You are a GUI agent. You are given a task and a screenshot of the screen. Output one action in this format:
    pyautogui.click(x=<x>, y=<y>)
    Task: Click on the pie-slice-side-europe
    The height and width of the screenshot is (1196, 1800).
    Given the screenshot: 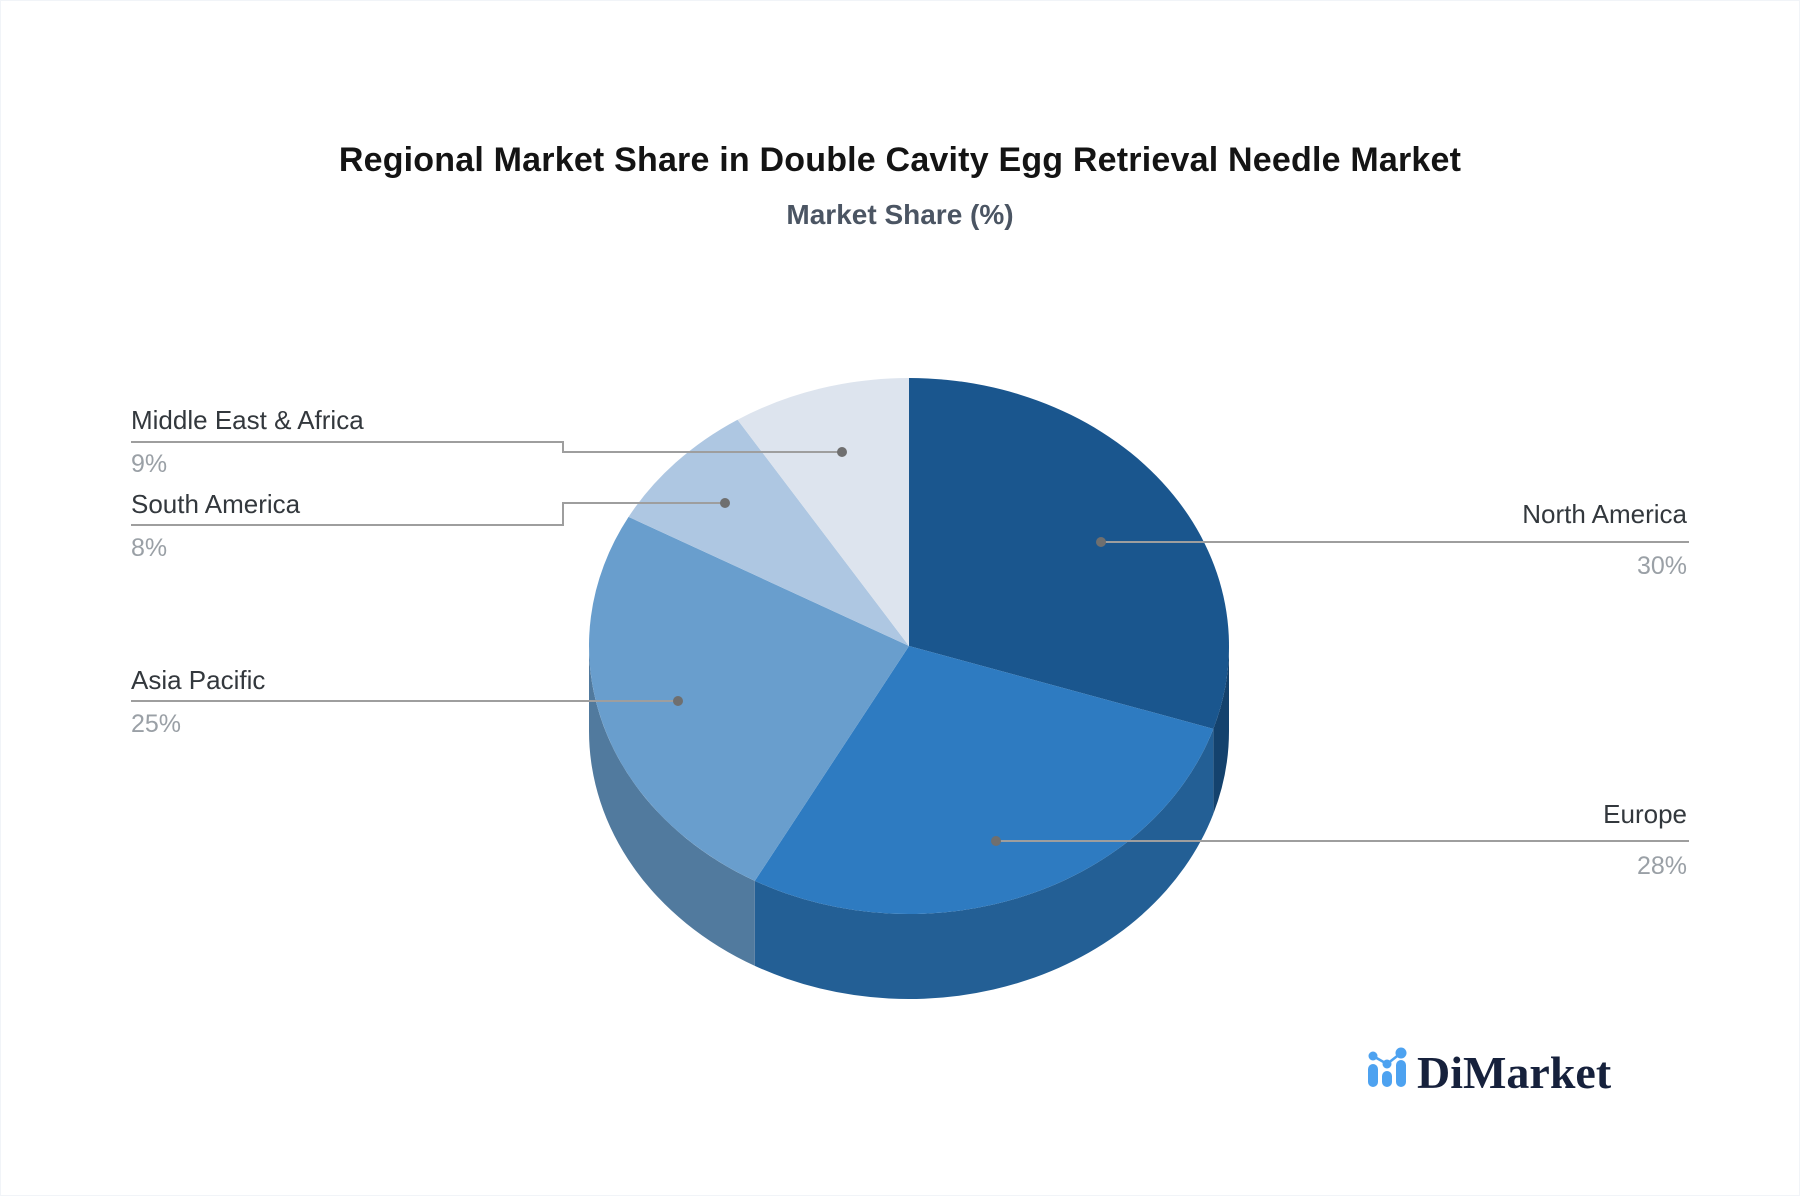 What is the action you would take?
    pyautogui.click(x=984, y=863)
    